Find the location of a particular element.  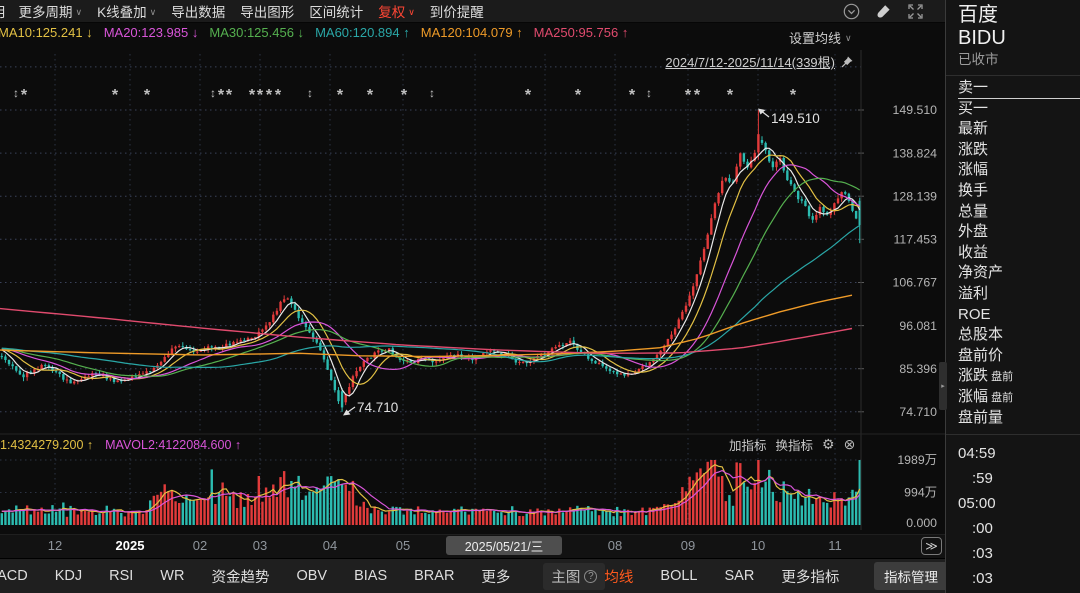

tick-time-list: 04:59:59 05:00:00:03:03 is located at coordinates (1019, 516).